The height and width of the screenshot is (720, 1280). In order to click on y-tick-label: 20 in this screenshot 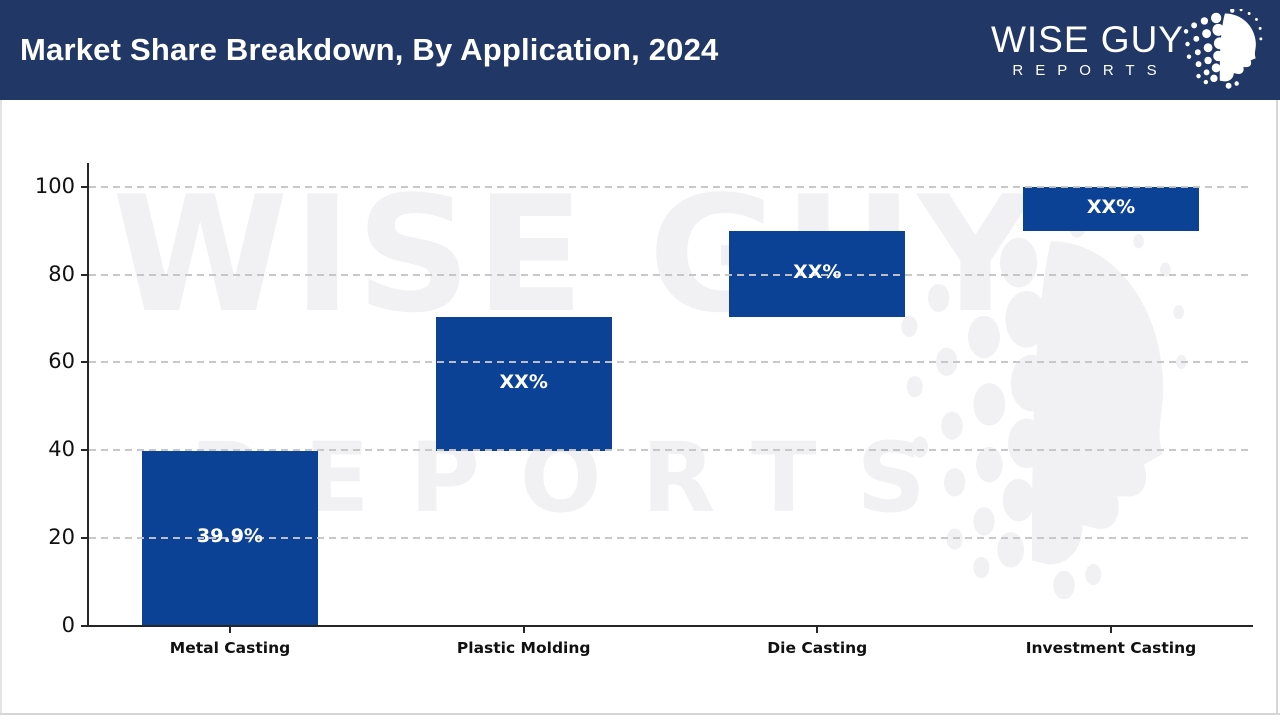, I will do `click(61, 537)`.